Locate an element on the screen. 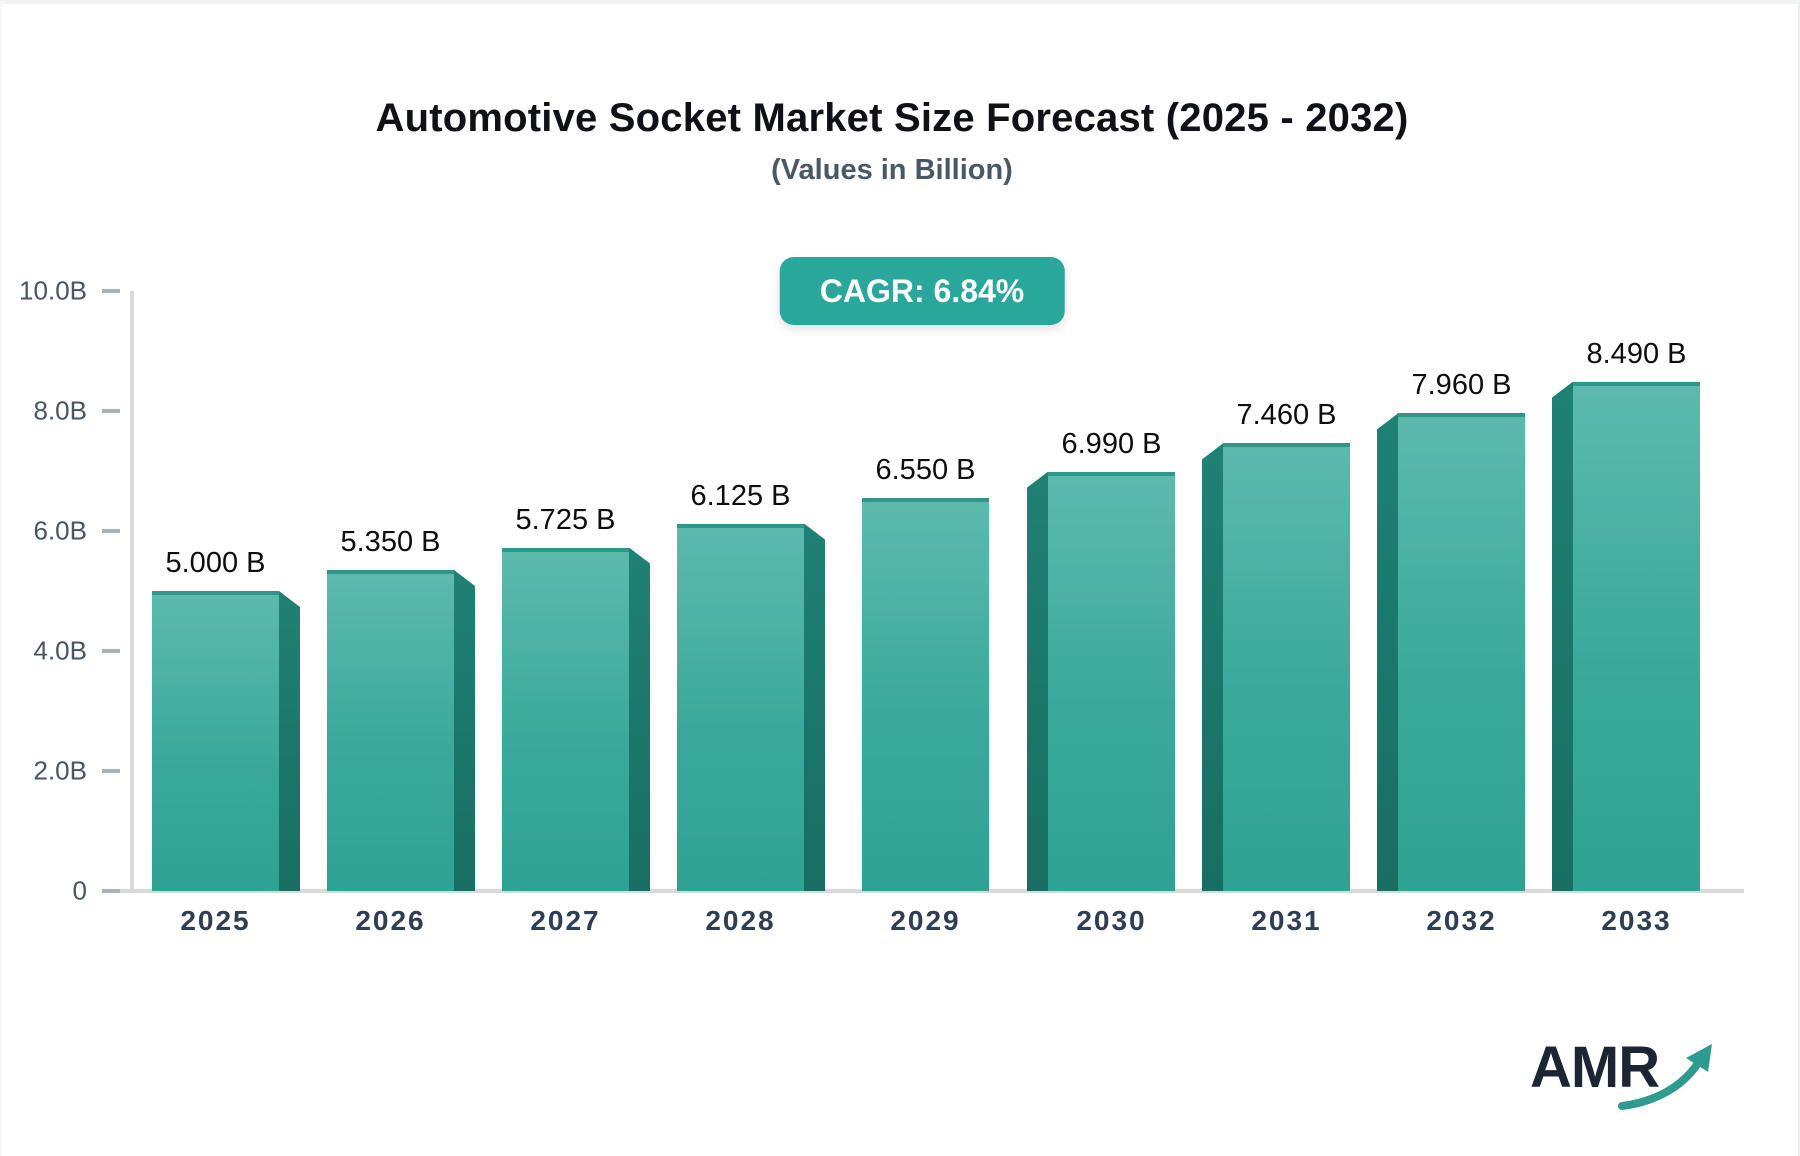  bar-value-label: 7.460 B is located at coordinates (1286, 415).